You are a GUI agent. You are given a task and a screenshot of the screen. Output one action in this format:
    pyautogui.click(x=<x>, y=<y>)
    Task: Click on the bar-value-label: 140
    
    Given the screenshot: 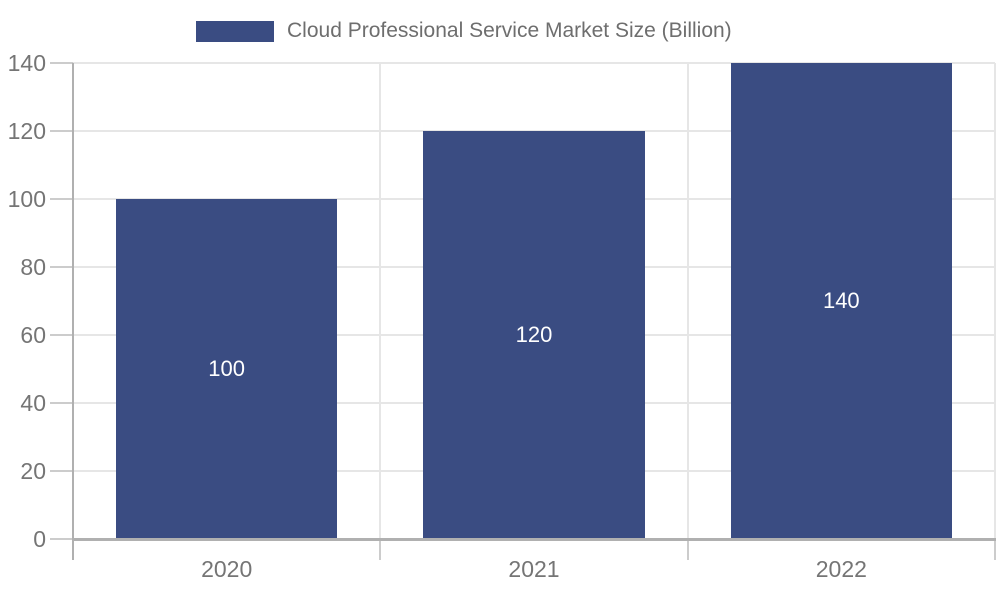 What is the action you would take?
    pyautogui.click(x=841, y=300)
    